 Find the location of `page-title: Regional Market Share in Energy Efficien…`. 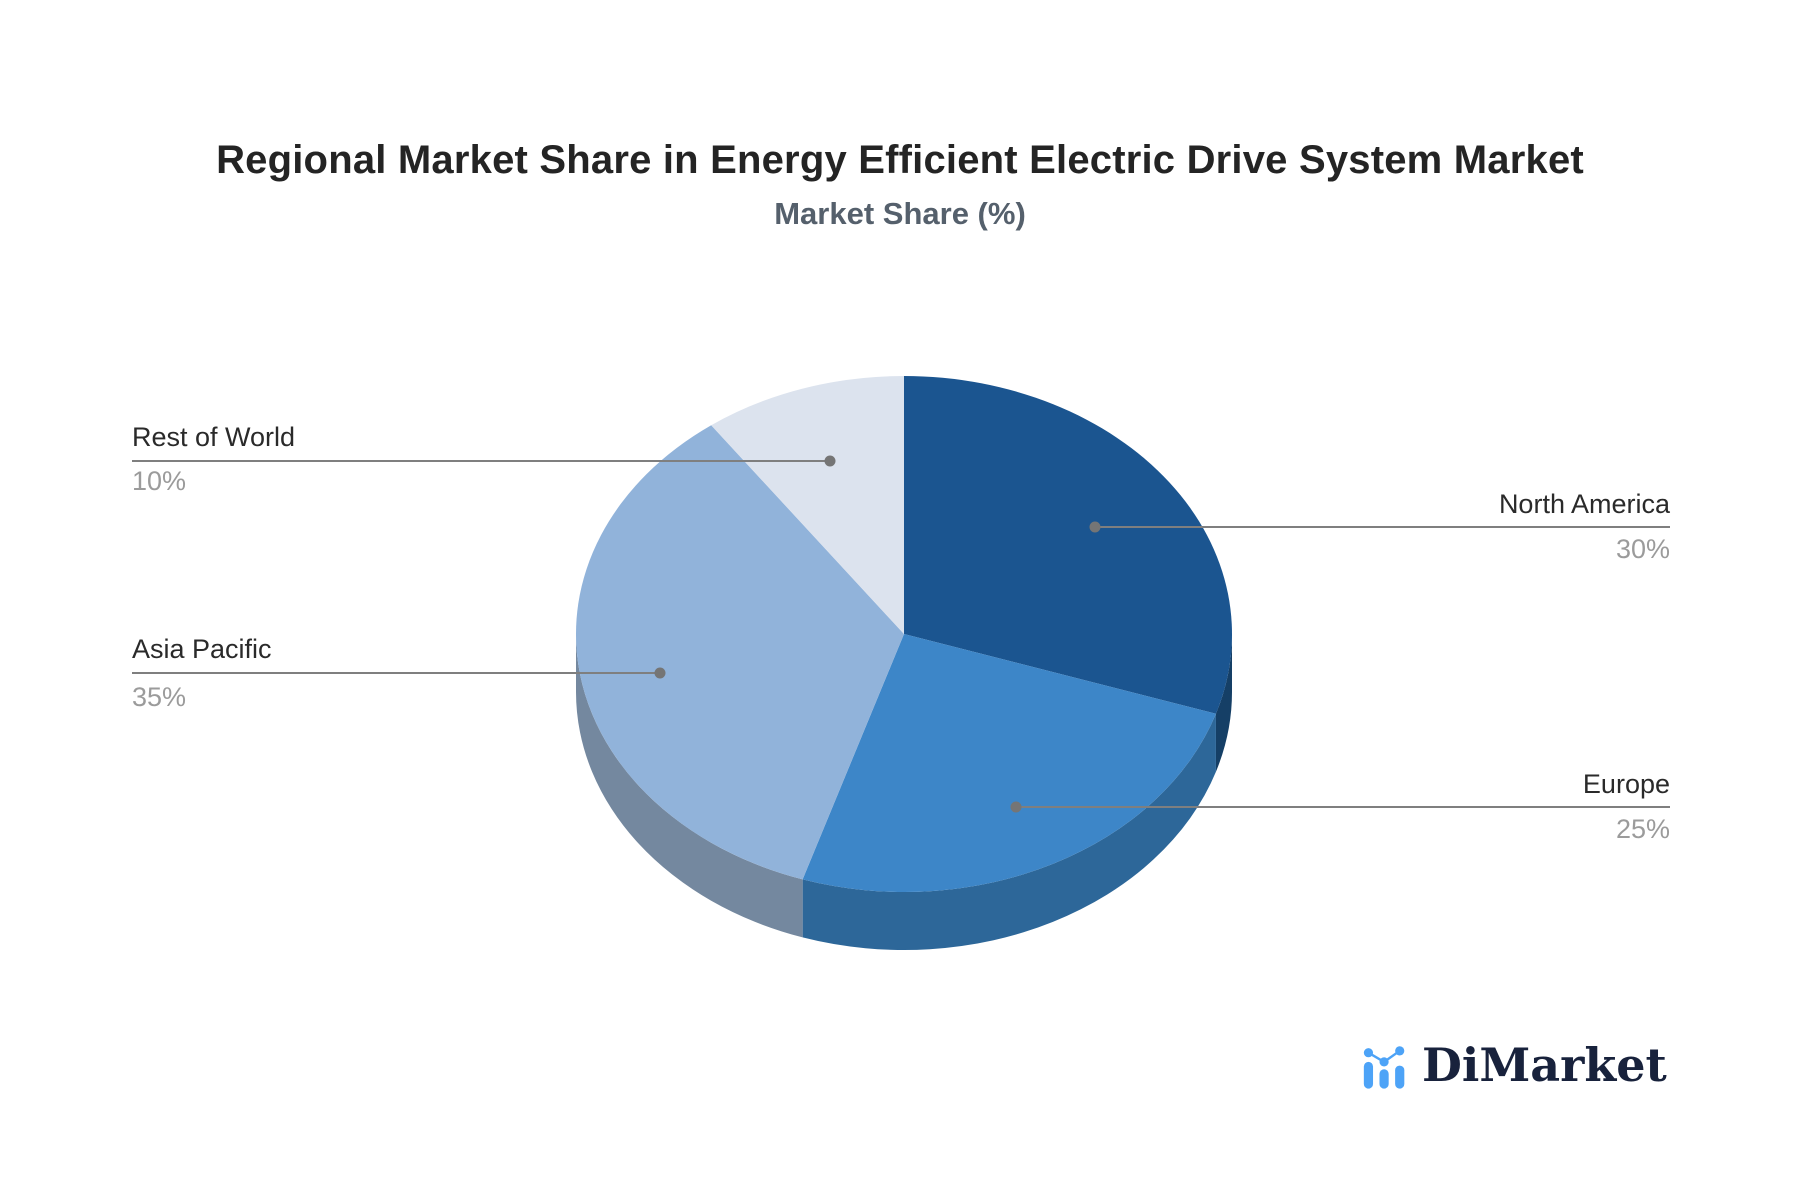

page-title: Regional Market Share in Energy Efficien… is located at coordinates (900, 160).